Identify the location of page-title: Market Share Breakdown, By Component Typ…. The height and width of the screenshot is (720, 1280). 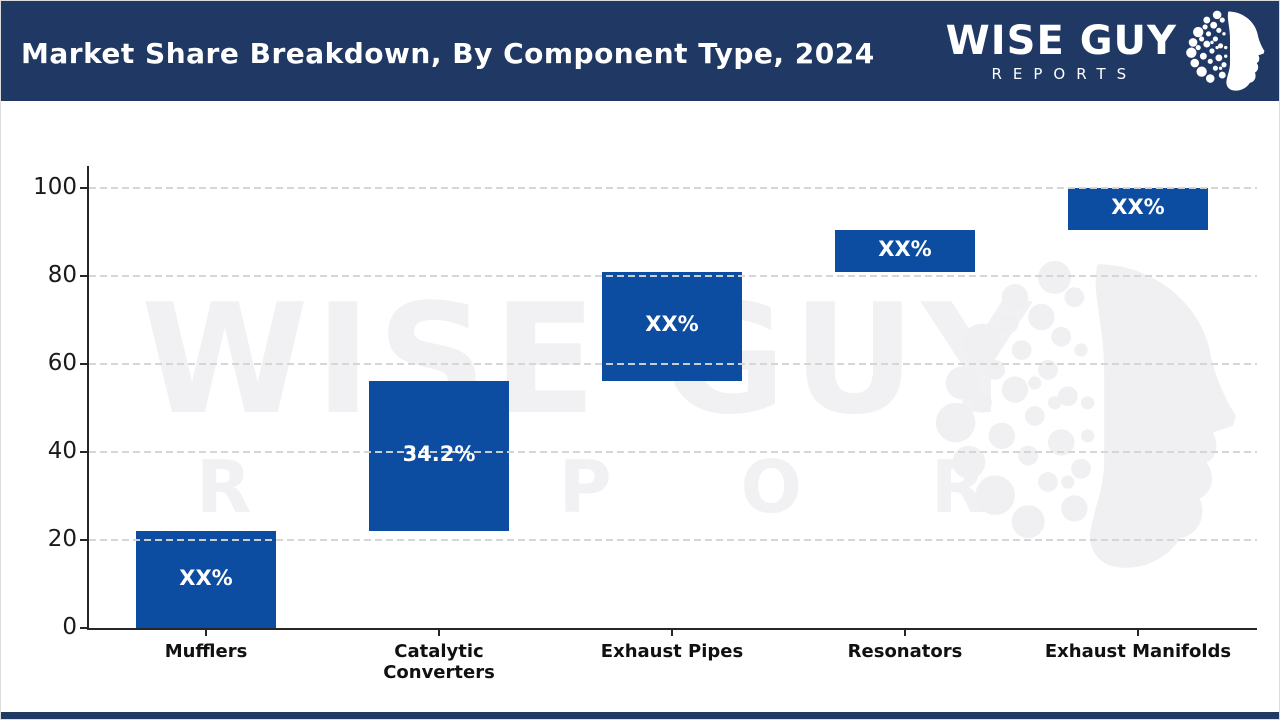
(448, 53).